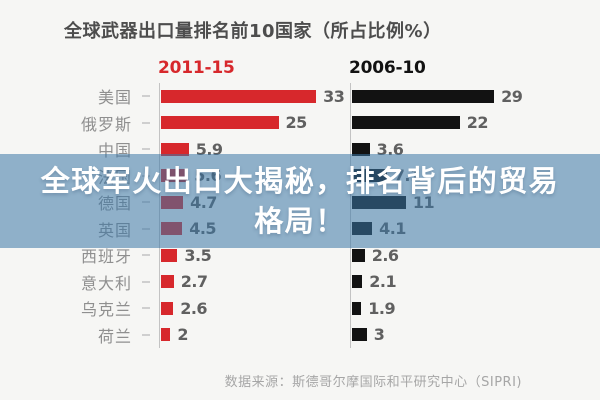  I want to click on headline-line-1: 全球军火出口大揭秘，排名背后的贸易, so click(300, 181).